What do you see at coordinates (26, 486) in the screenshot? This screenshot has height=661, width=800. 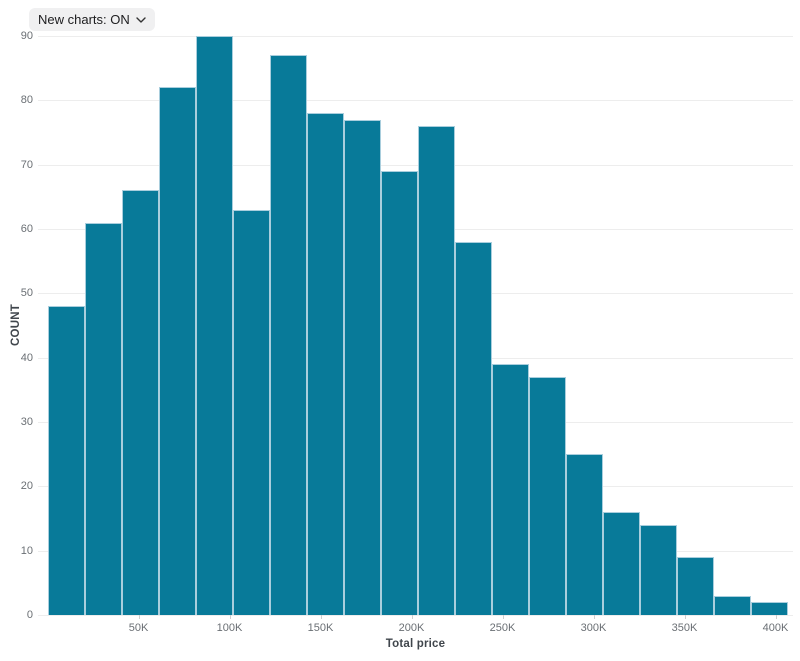 I see `y-tick-label: 20` at bounding box center [26, 486].